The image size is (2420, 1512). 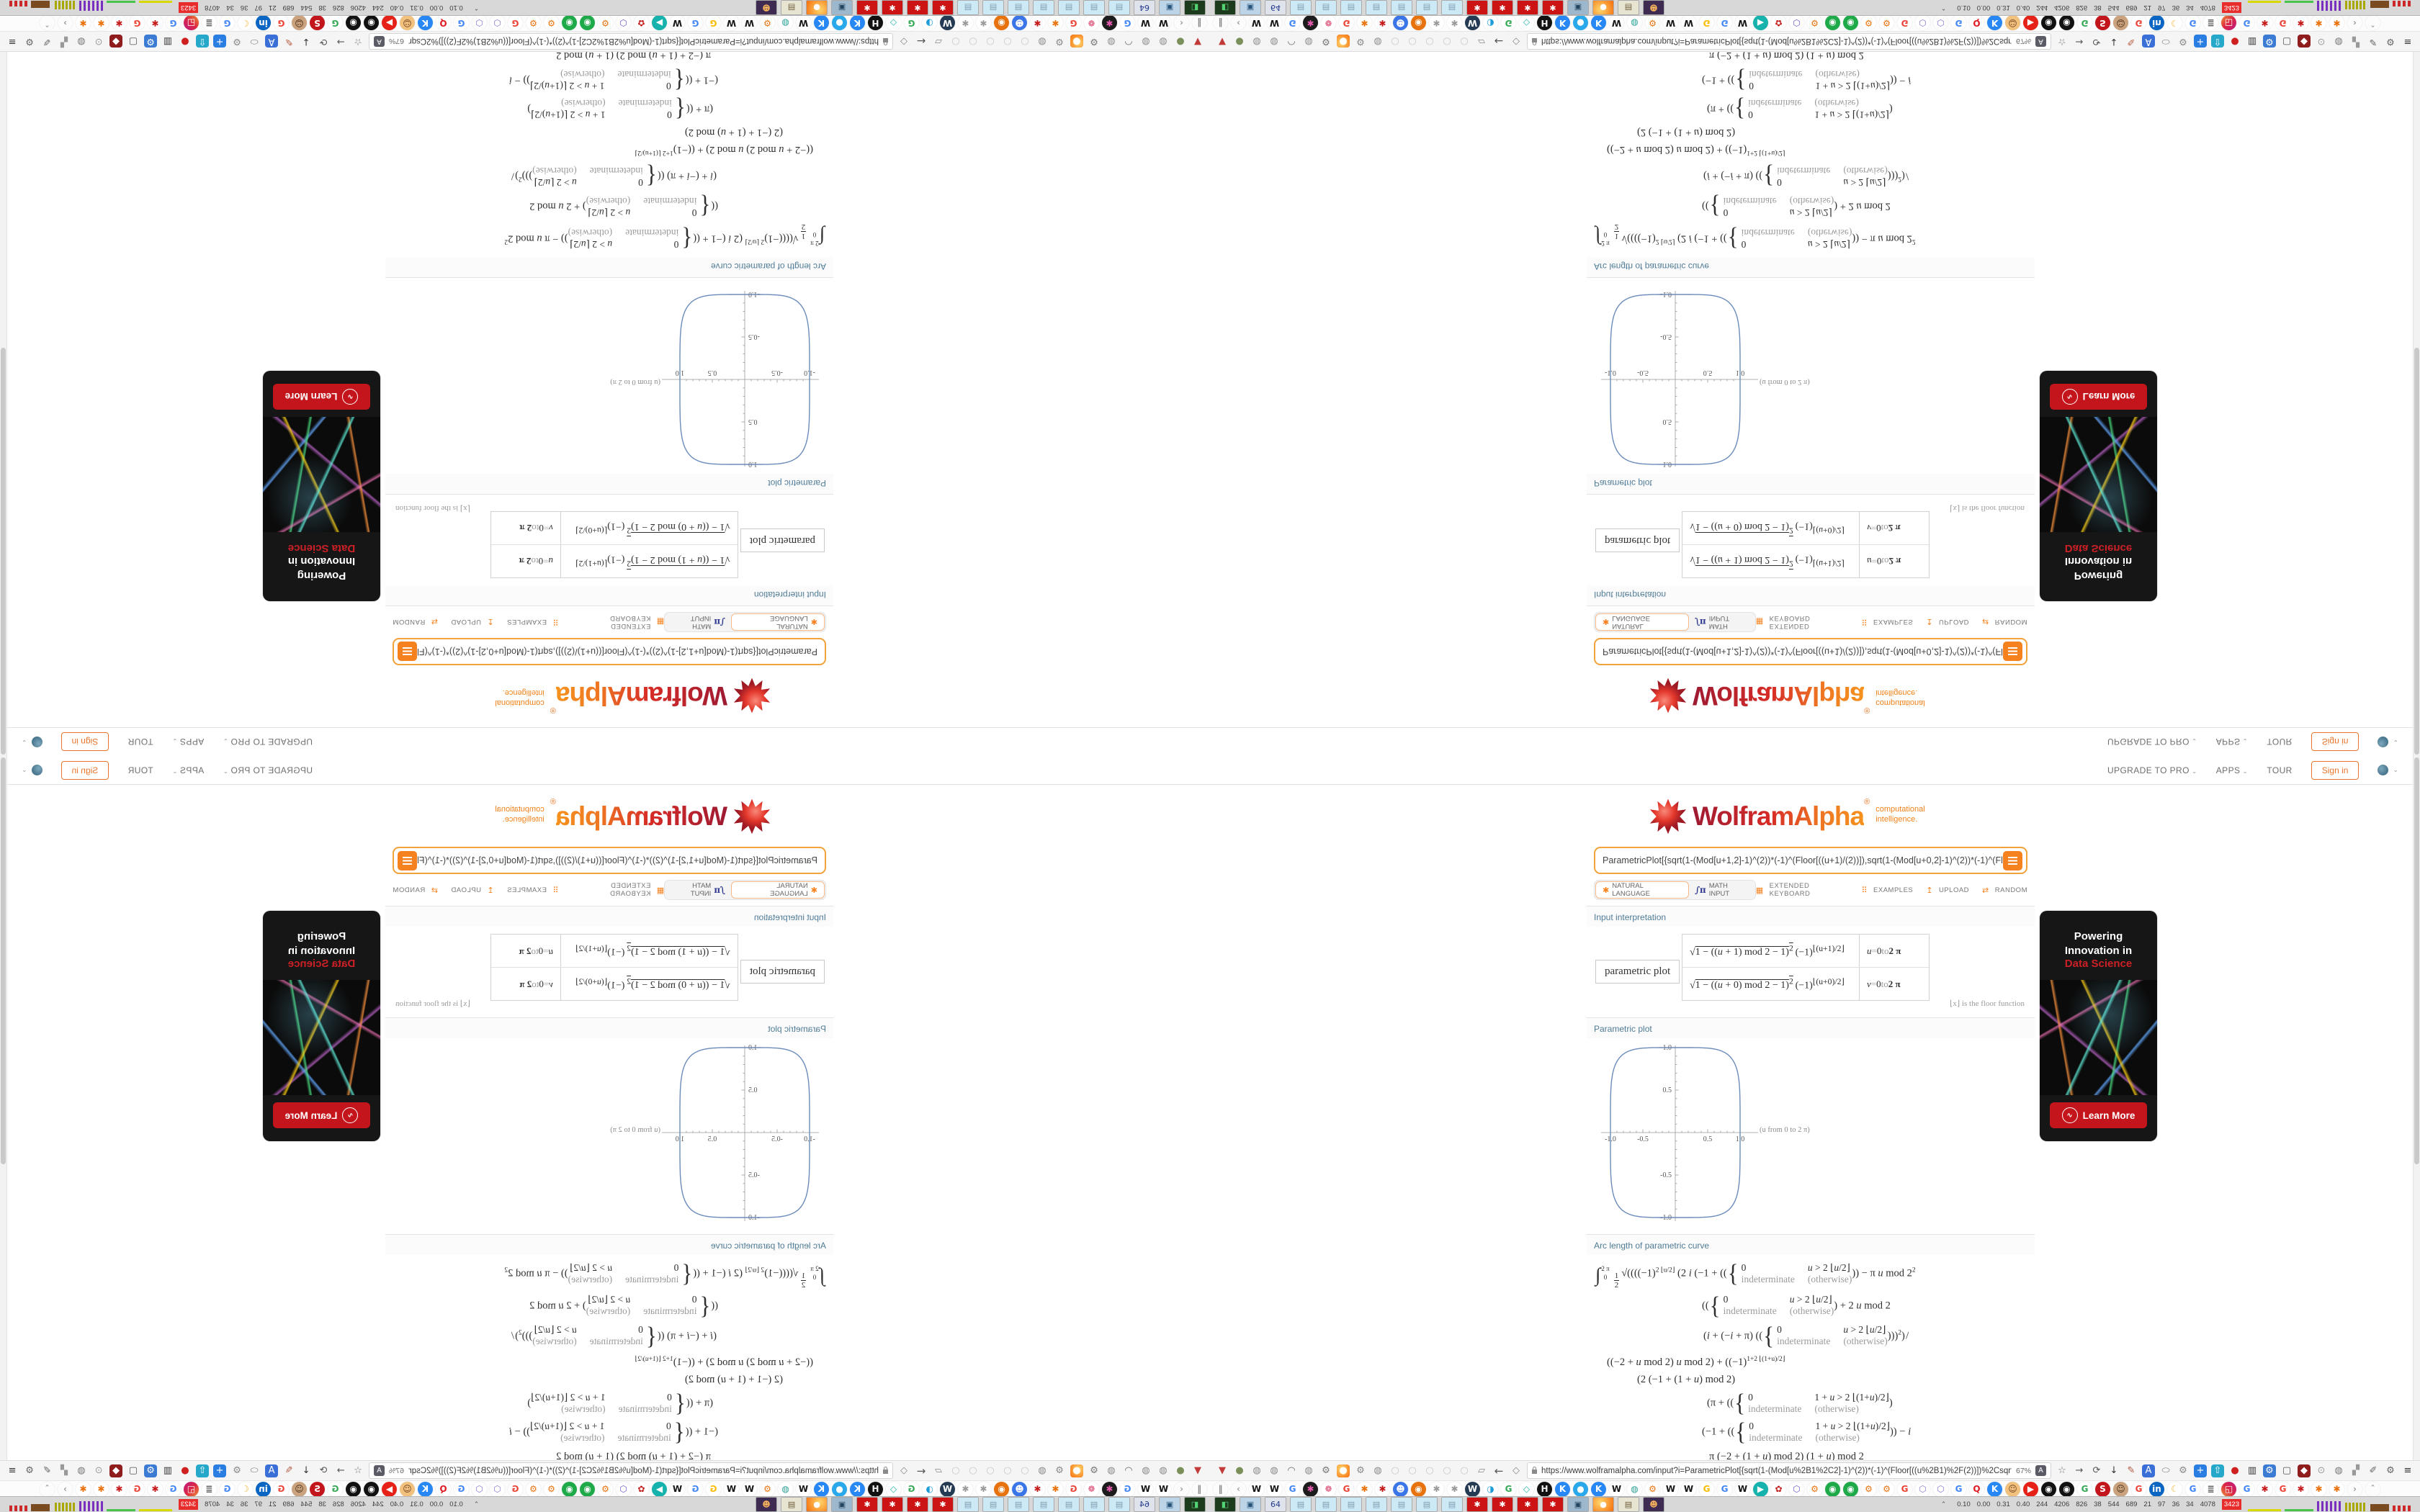 I want to click on tab-favicon: ⬡, so click(x=1796, y=1489).